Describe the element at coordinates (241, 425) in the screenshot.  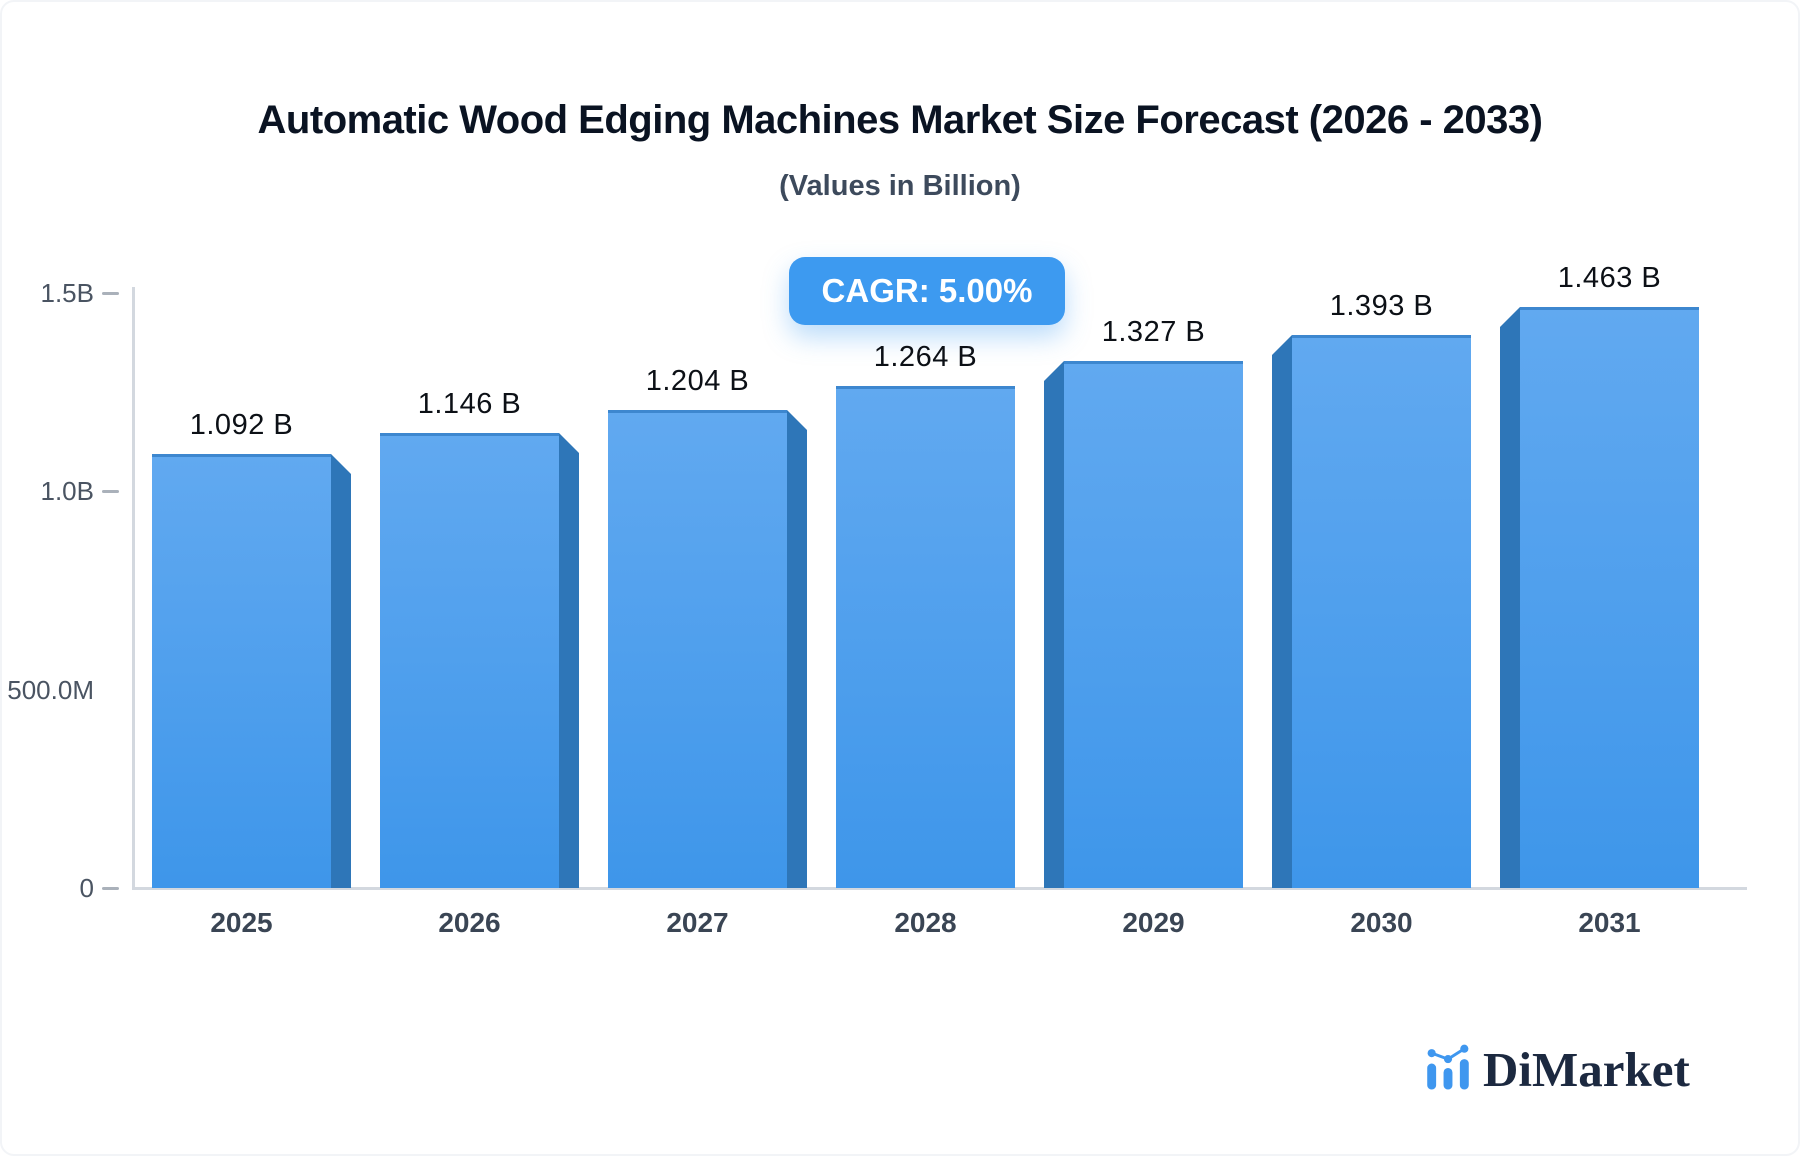
I see `bar-value-label: 1.092 B` at that location.